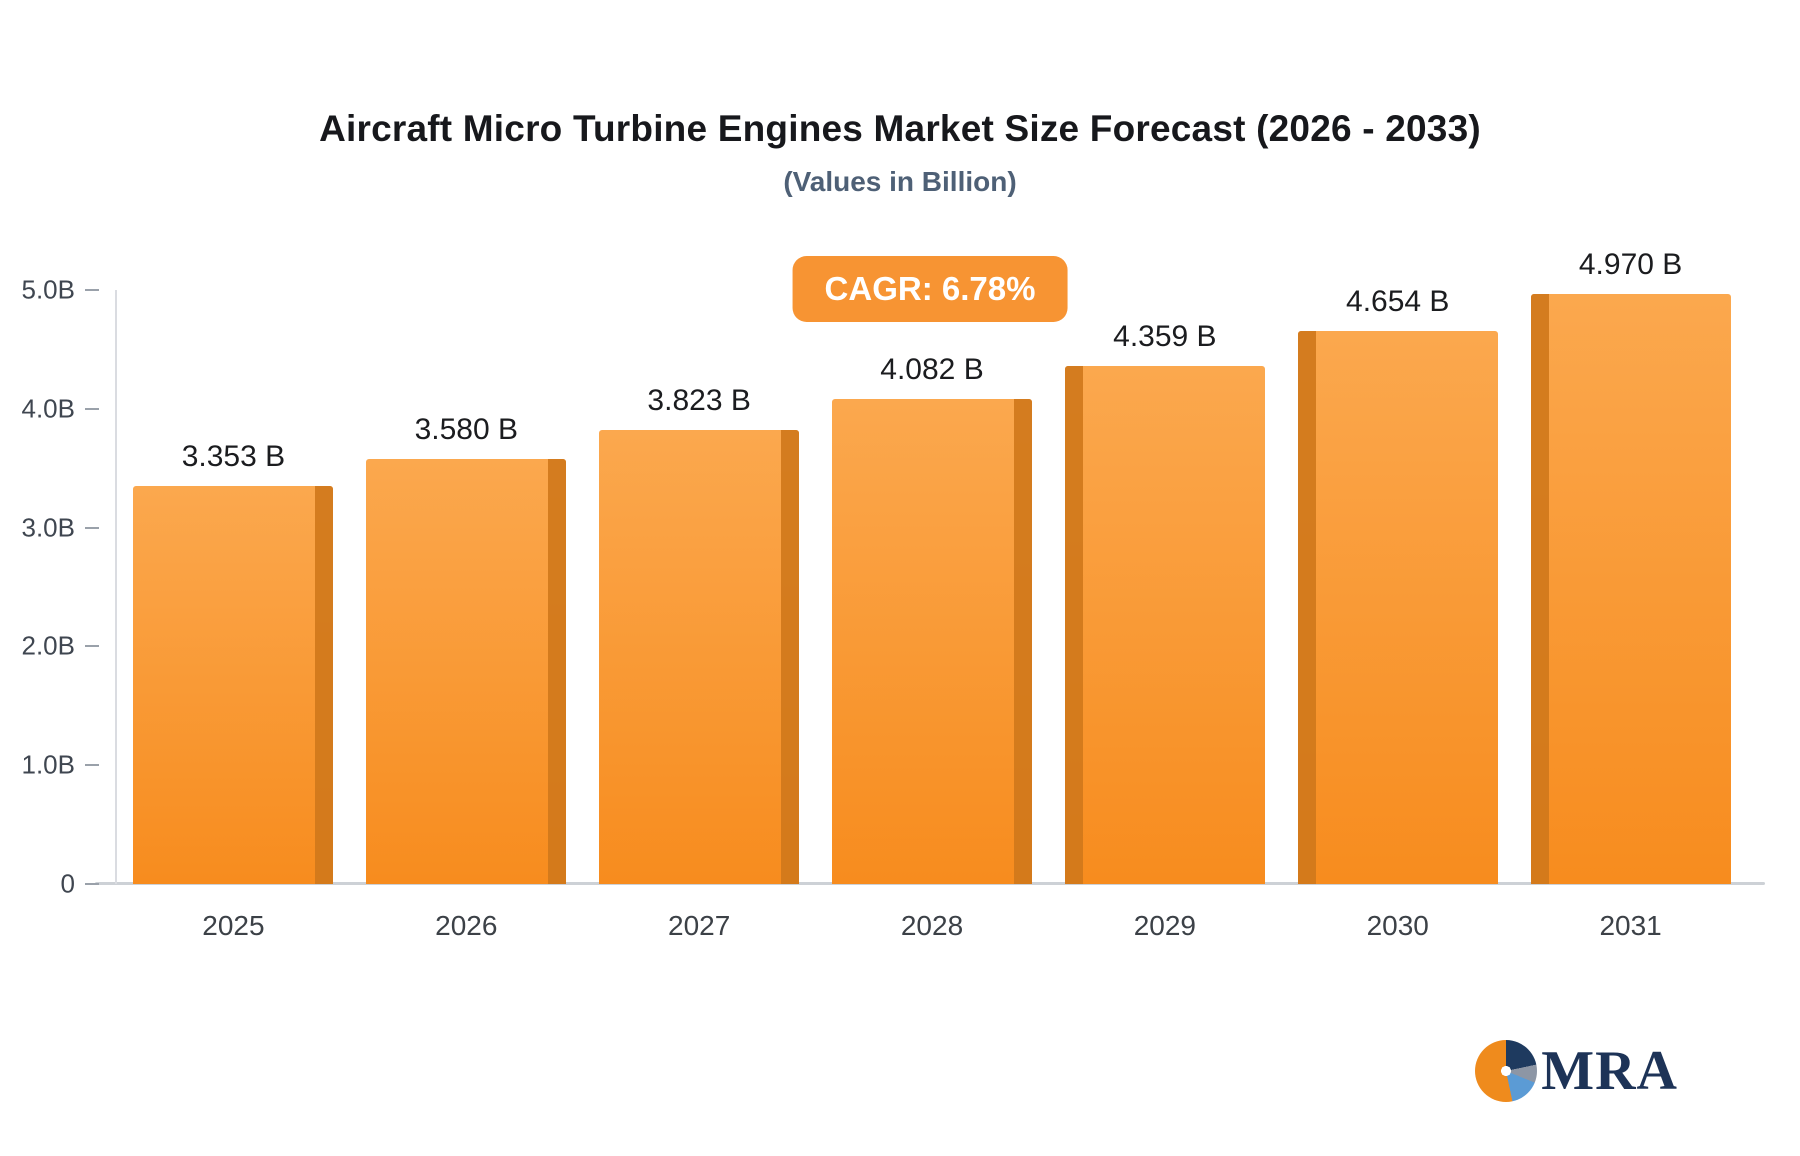 The image size is (1800, 1156). I want to click on x-axis-label: 2031, so click(1630, 925).